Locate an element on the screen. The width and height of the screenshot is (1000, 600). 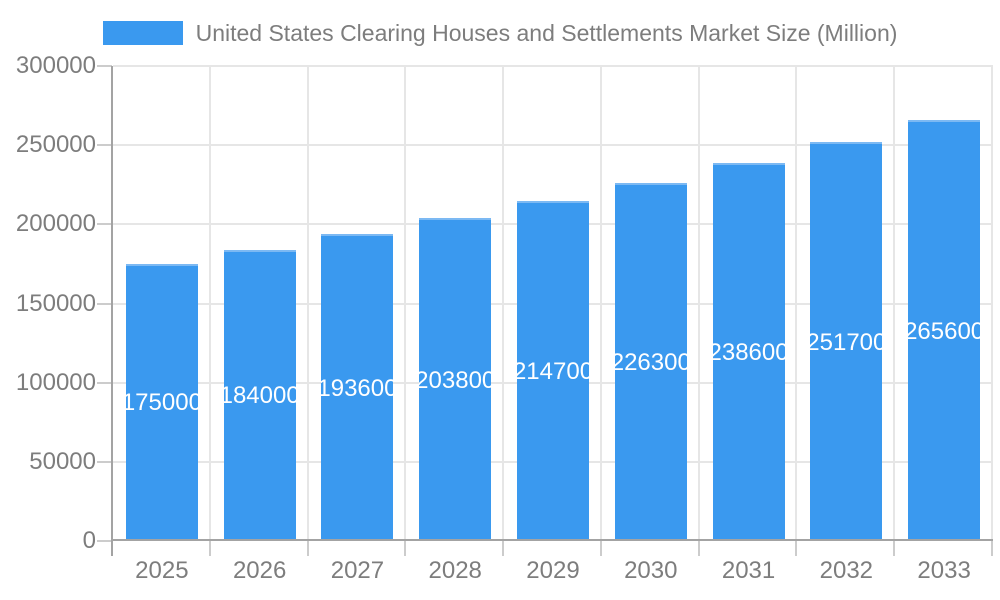
y-tick-label: 50000 is located at coordinates (62, 461).